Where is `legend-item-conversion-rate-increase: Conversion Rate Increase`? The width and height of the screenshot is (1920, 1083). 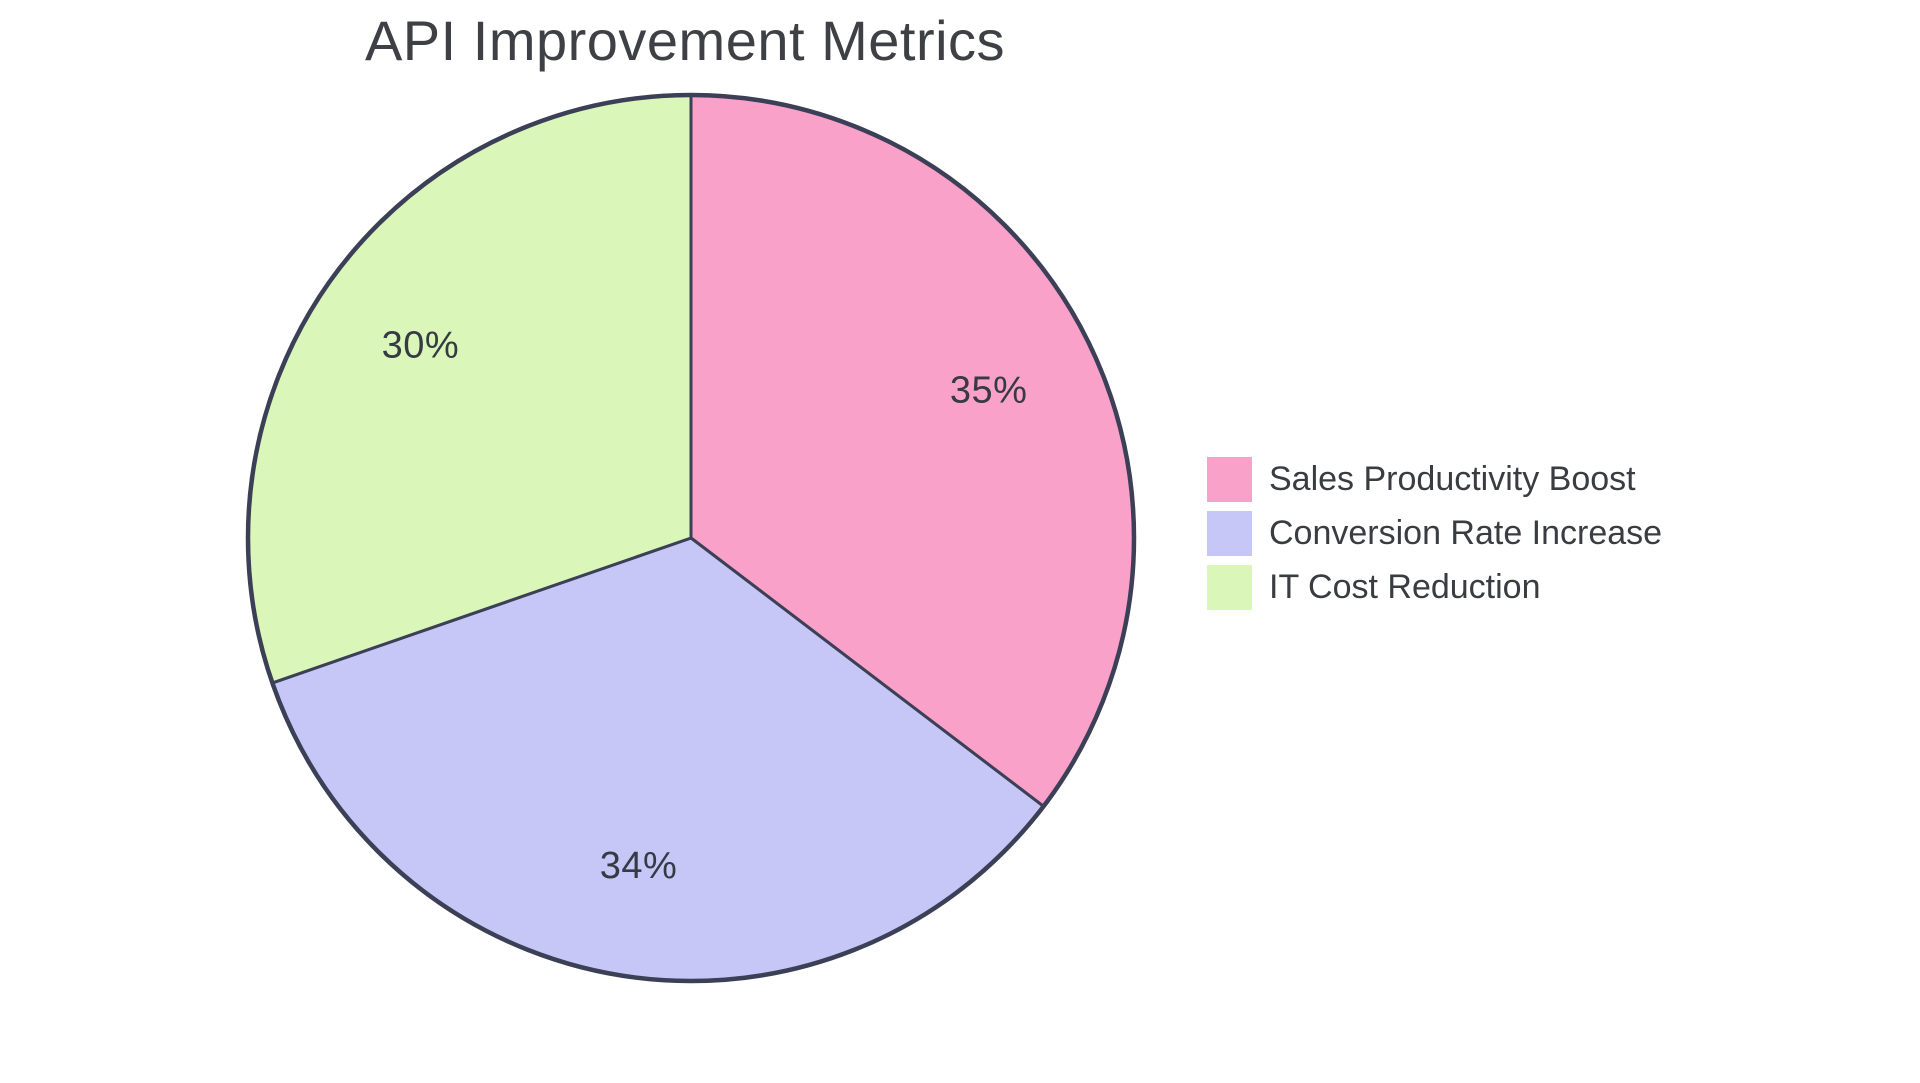 legend-item-conversion-rate-increase: Conversion Rate Increase is located at coordinates (1434, 533).